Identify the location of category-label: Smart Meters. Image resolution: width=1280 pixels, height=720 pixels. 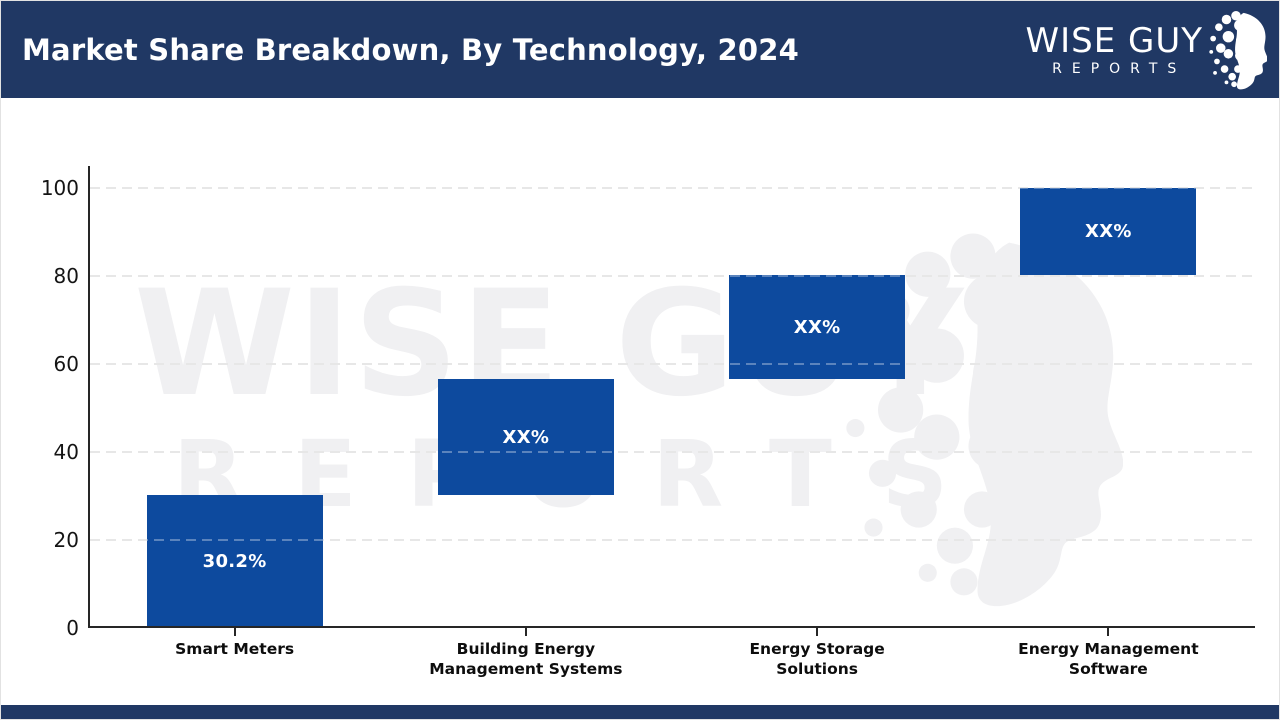
(235, 649).